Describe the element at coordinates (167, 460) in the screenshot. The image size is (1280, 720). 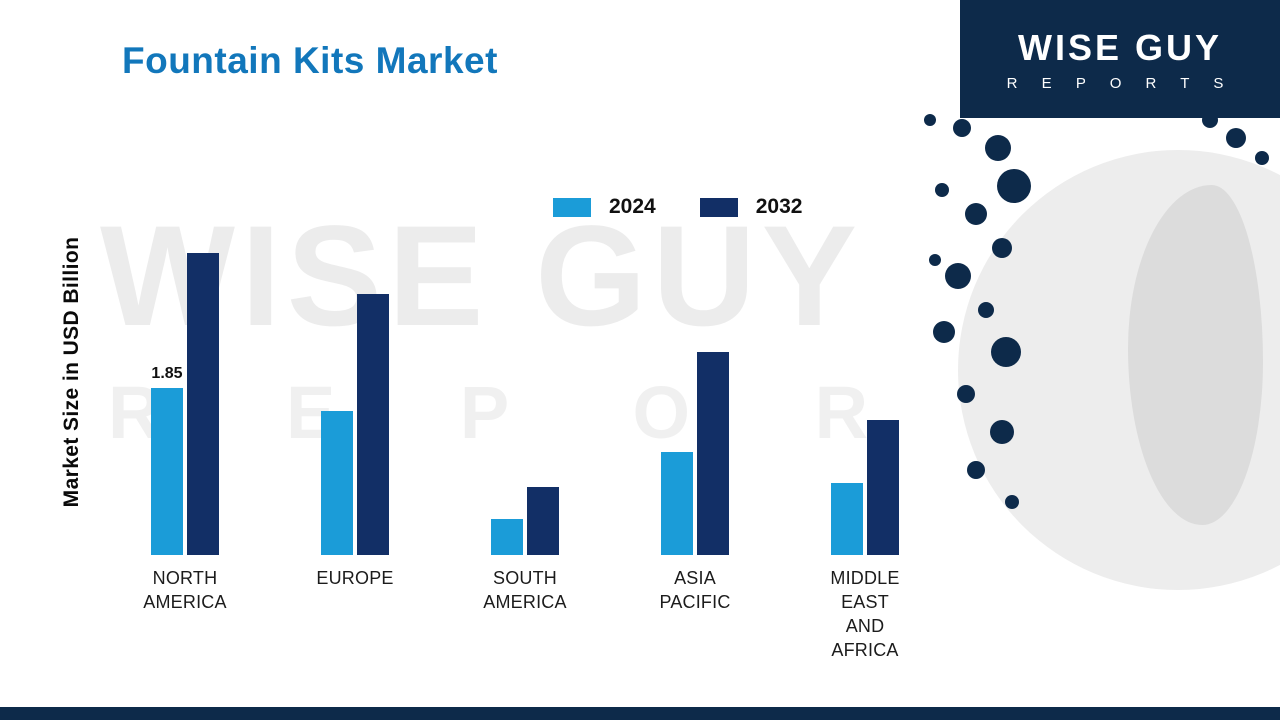
I see `bar-2024-north-america: 1.85` at that location.